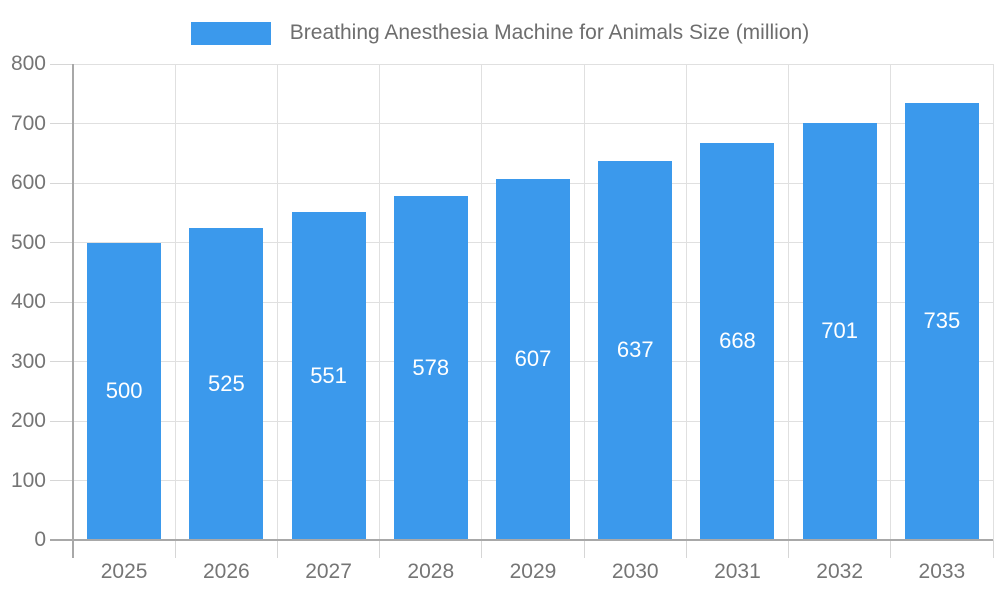  Describe the element at coordinates (737, 571) in the screenshot. I see `x-axis-label-2031: 2031` at that location.